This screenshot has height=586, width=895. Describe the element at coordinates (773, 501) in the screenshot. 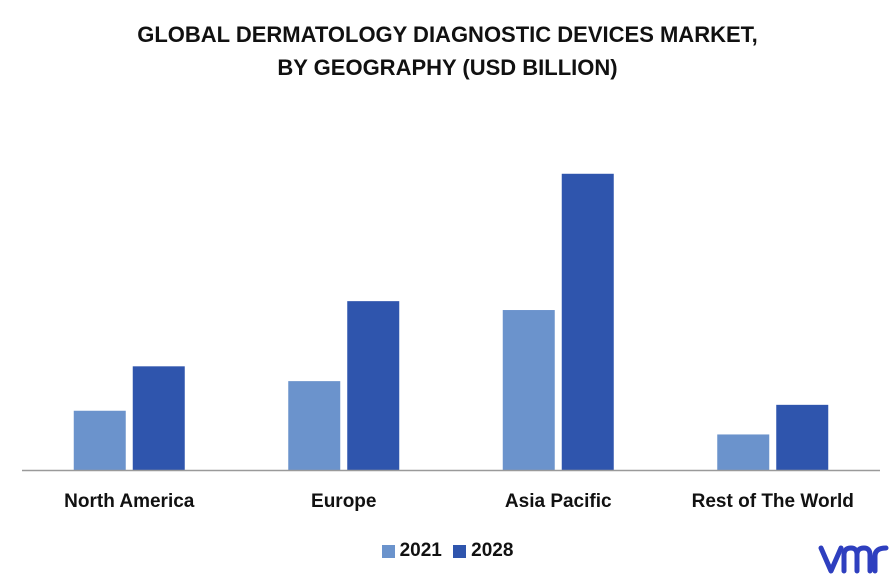

I see `category-label: Rest of The World` at that location.